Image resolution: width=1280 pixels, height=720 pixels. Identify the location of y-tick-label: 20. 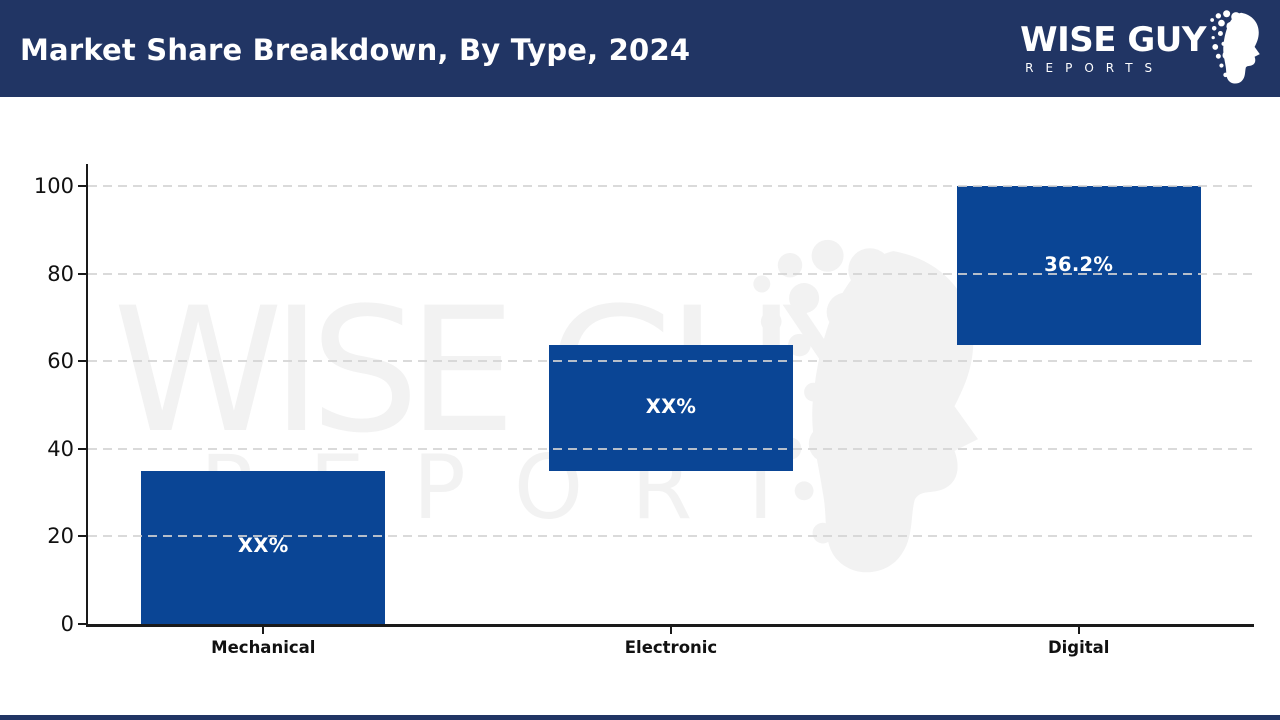
(60, 536).